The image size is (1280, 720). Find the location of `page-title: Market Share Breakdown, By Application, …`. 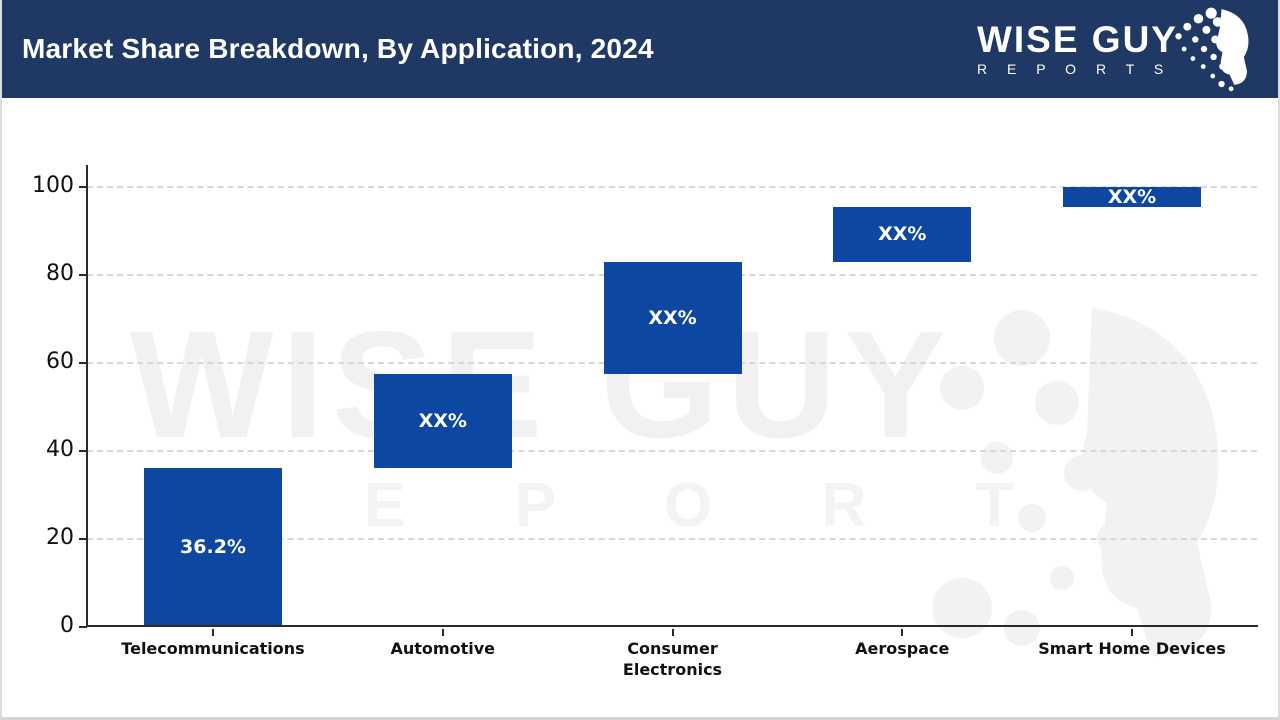

page-title: Market Share Breakdown, By Application, … is located at coordinates (338, 48).